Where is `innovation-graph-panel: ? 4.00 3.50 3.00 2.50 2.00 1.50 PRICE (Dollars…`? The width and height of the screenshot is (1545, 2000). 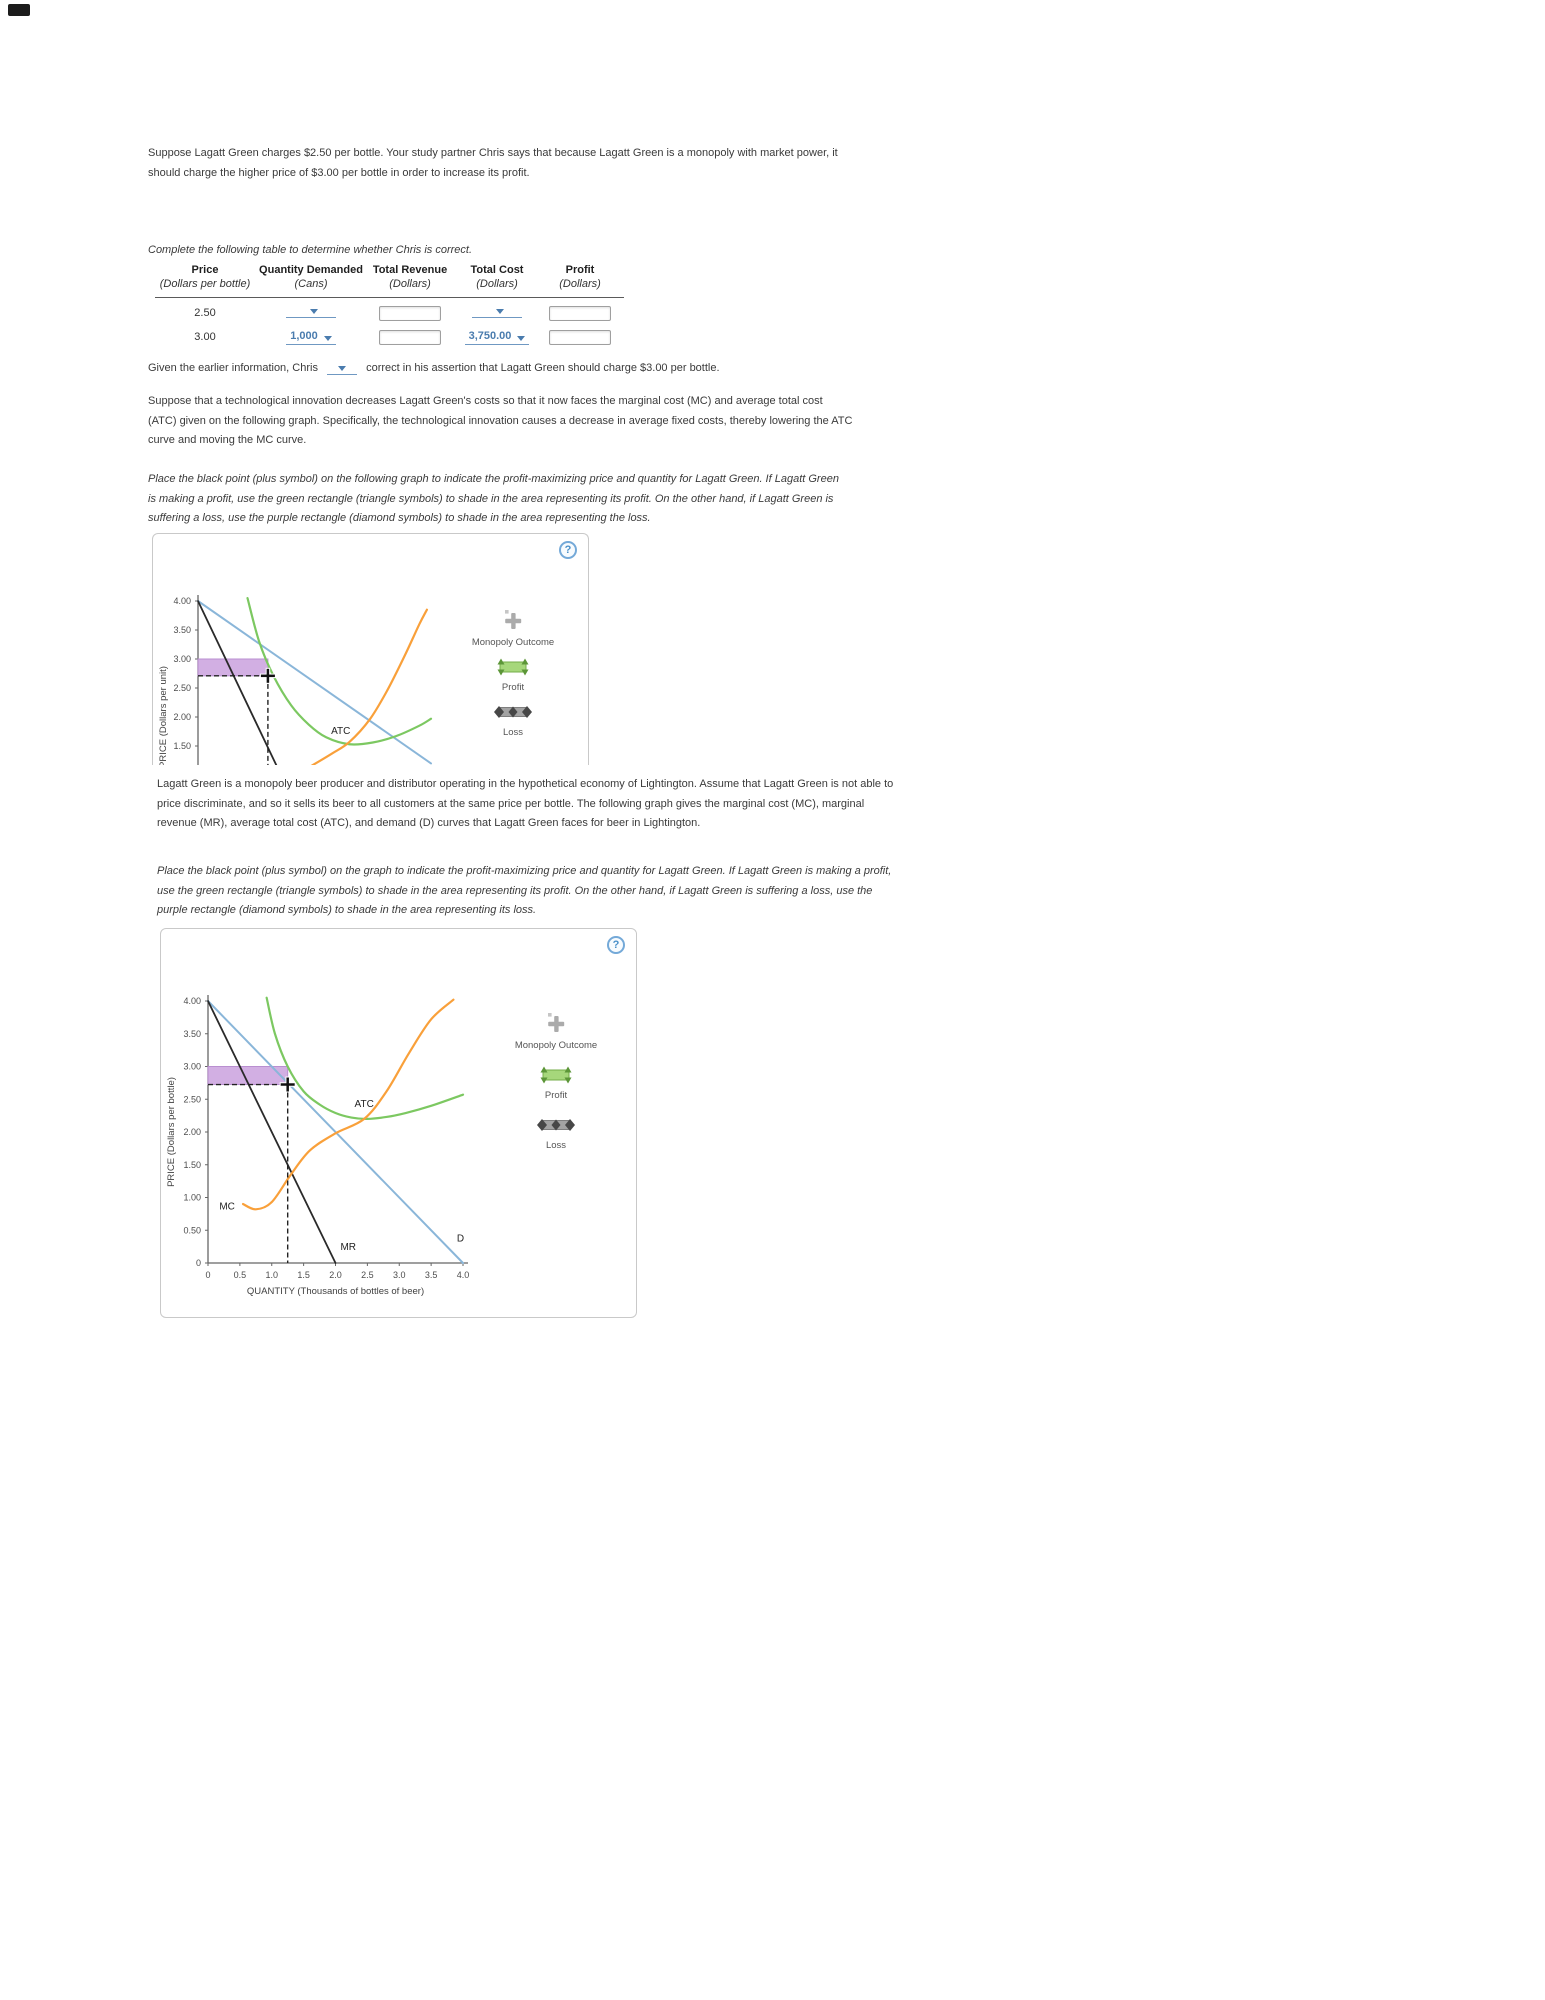
innovation-graph-panel: ? 4.00 3.50 3.00 2.50 2.00 1.50 PRICE (Dollars… is located at coordinates (370, 649).